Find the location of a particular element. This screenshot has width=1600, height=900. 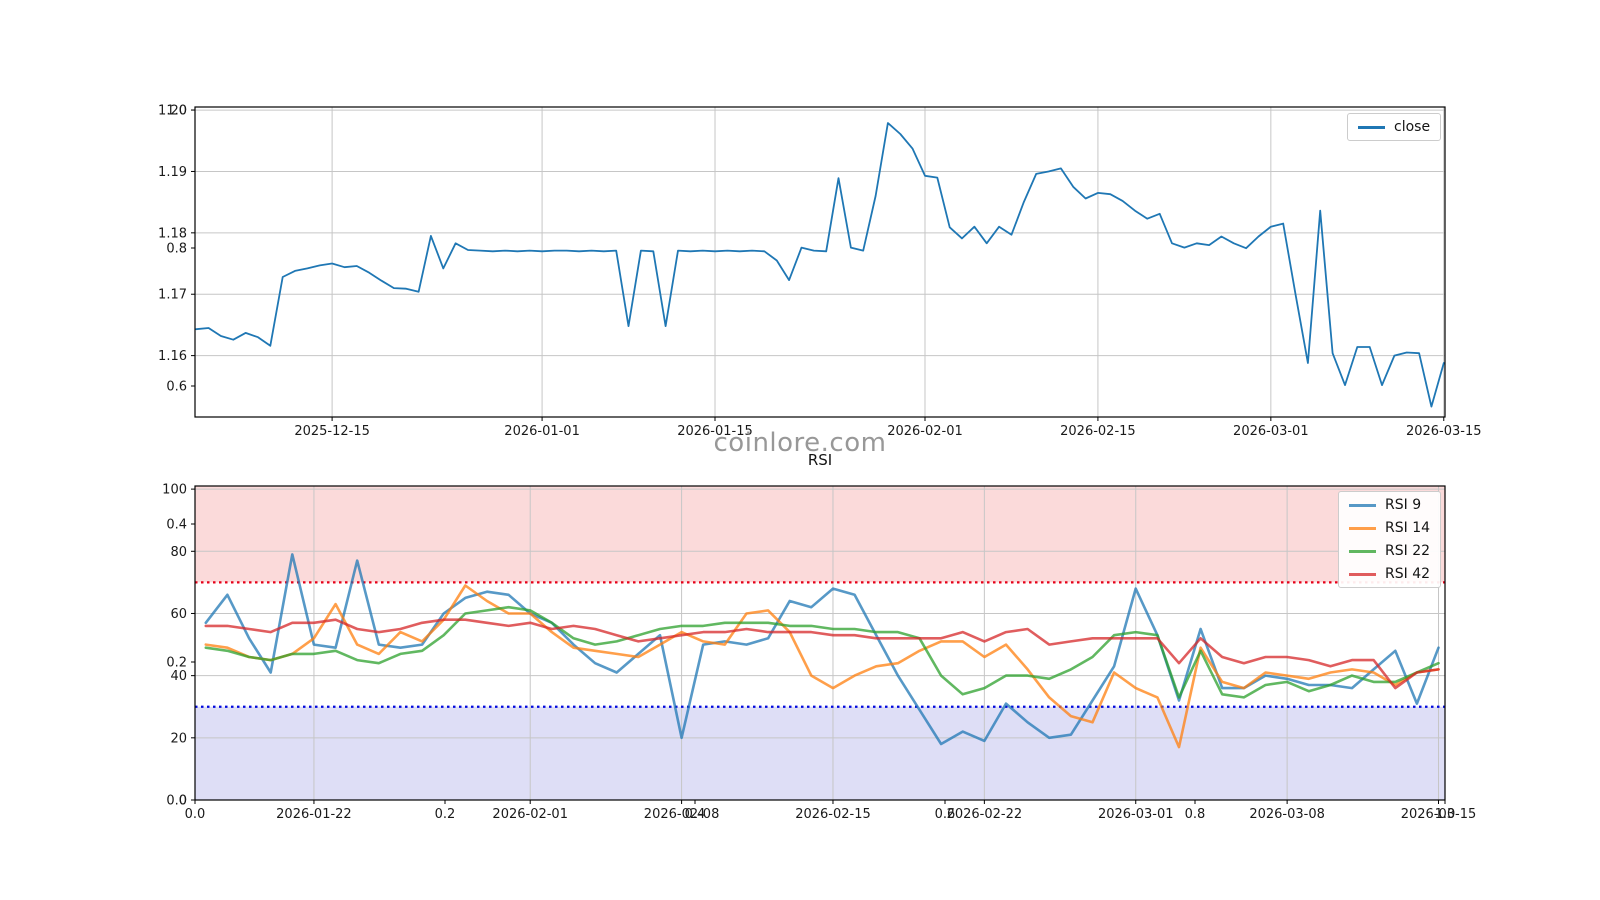

legend-entry: RSI 9 is located at coordinates (1389, 505).